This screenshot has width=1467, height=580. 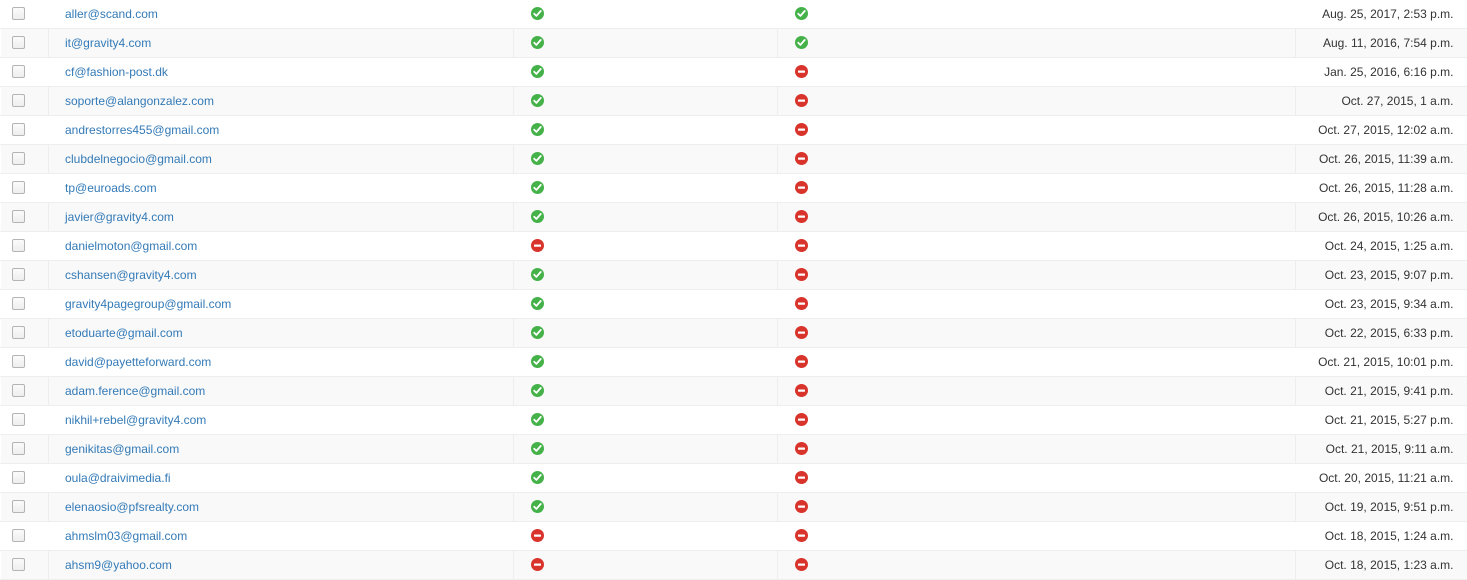 I want to click on email-cell: ahmslm03@gmail.com, so click(x=281, y=536).